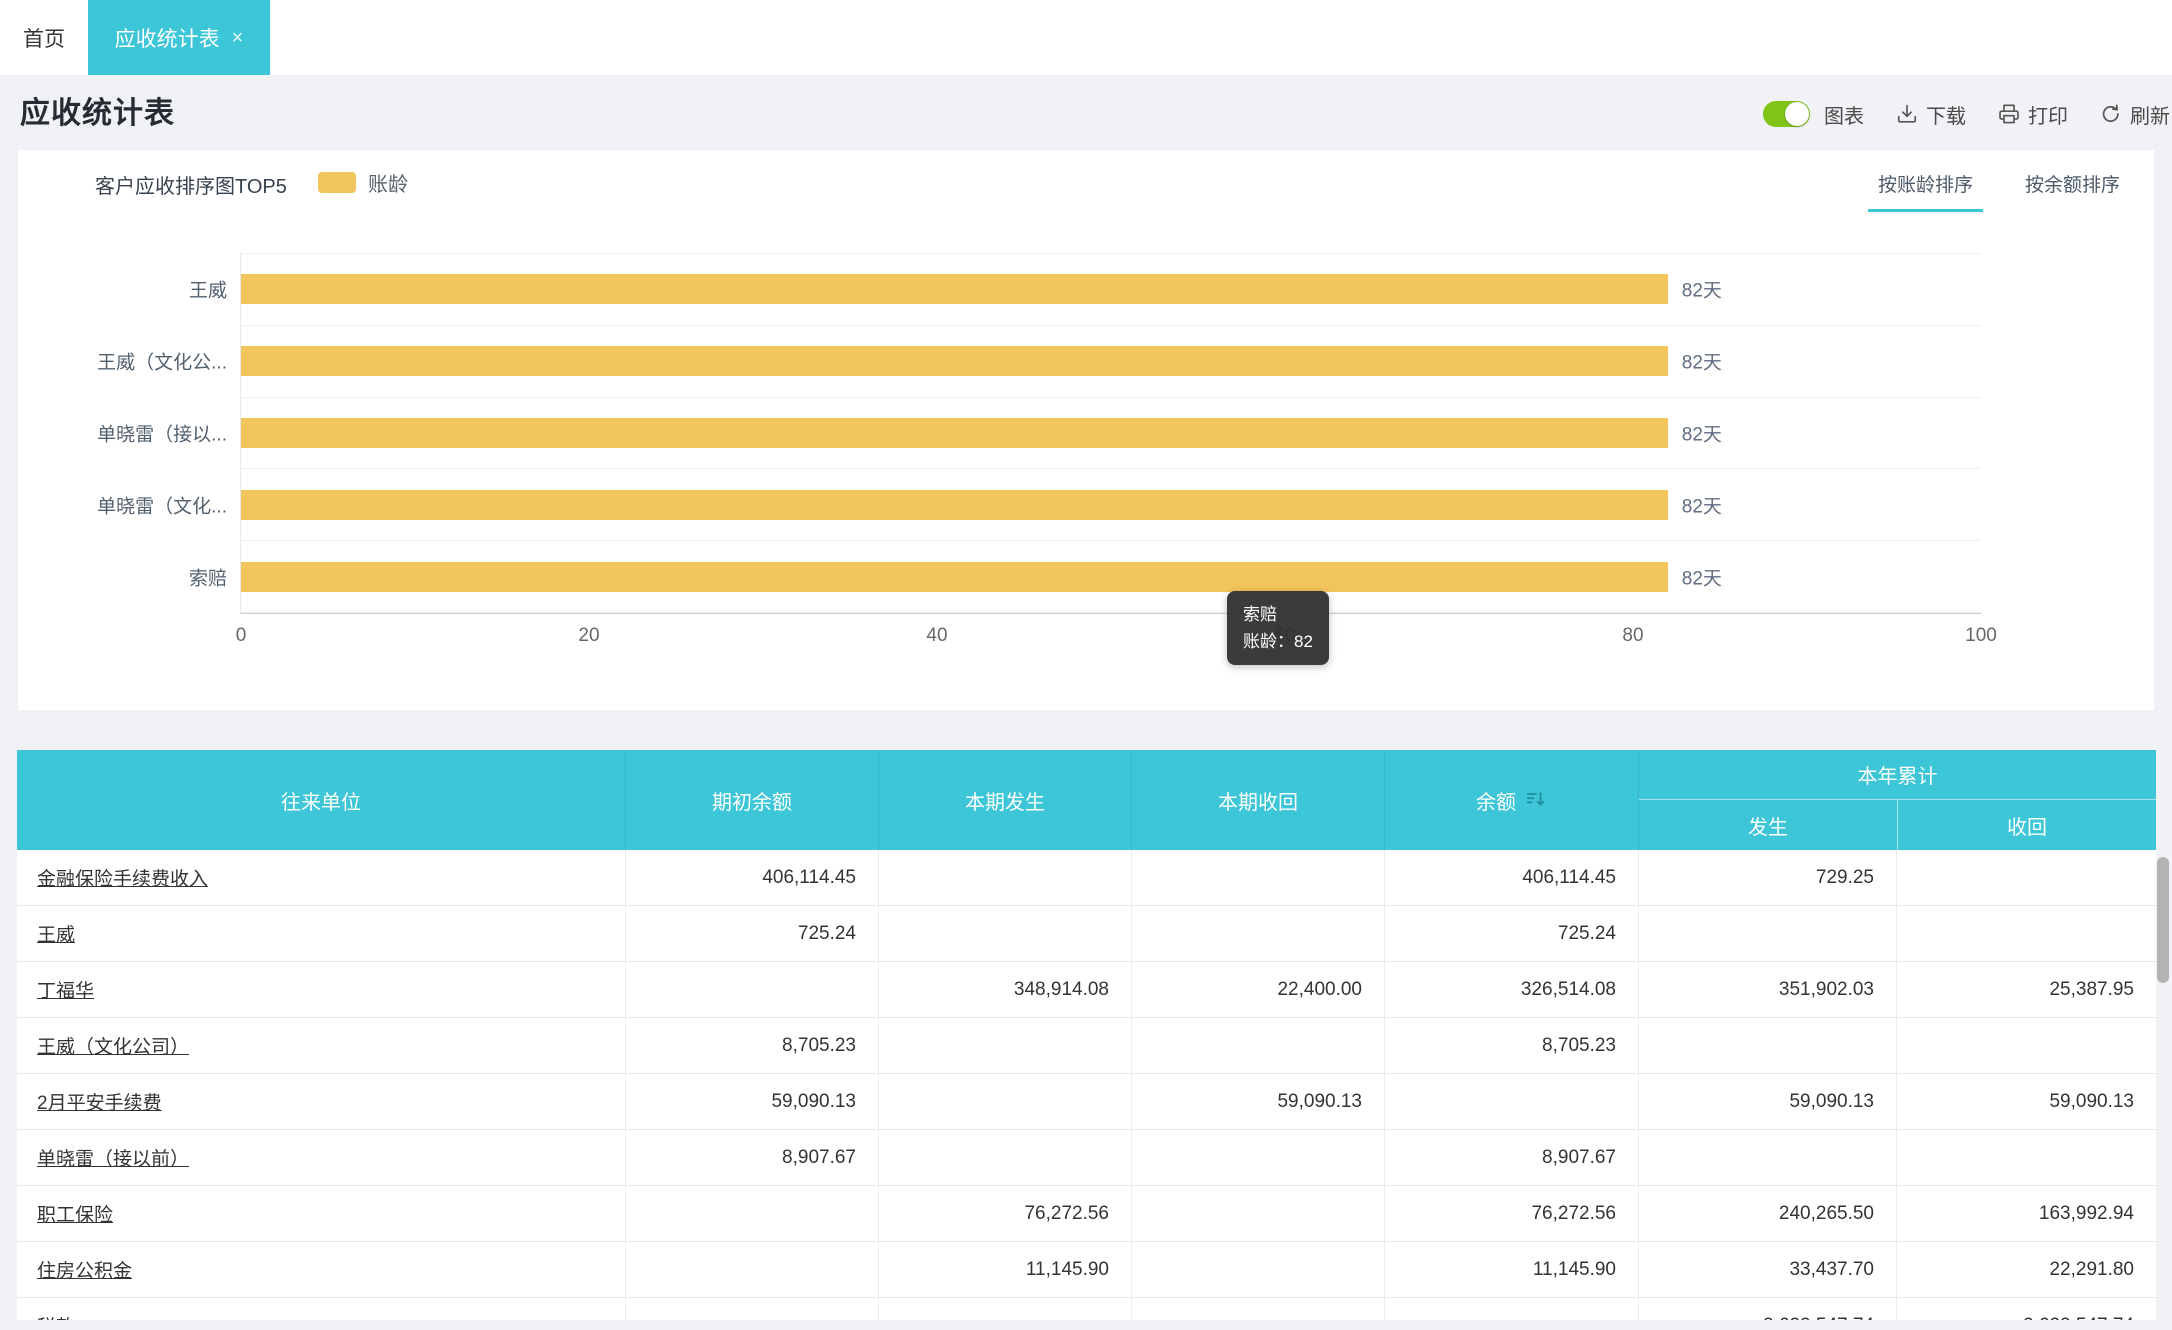  Describe the element at coordinates (1005, 800) in the screenshot. I see `col-header-current-occurred: 本期发生` at that location.